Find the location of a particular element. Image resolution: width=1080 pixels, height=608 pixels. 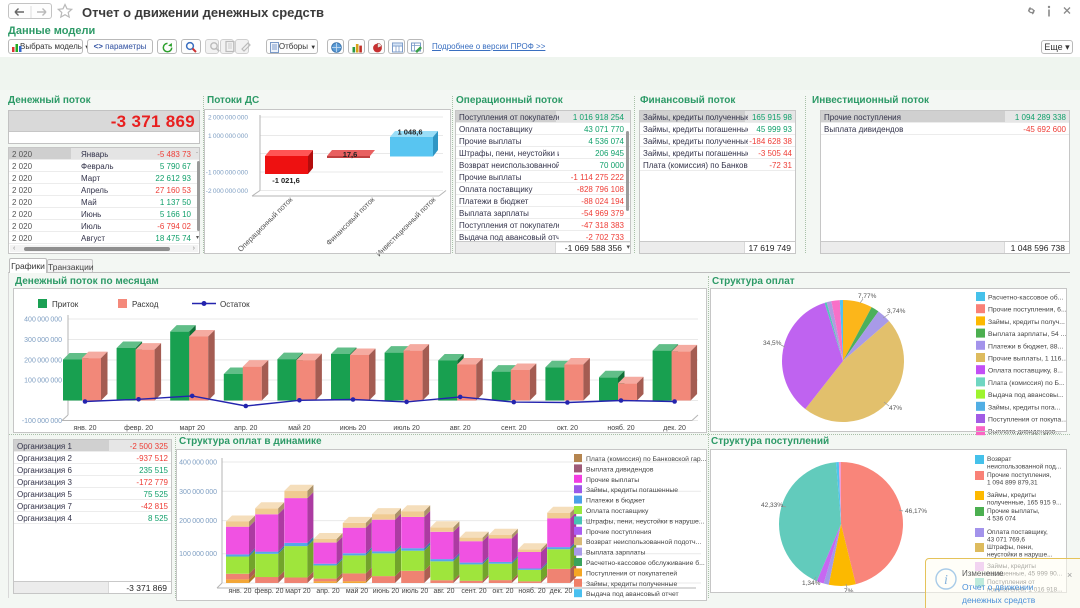

svg-text: Выдача под авансовый отчет is located at coordinates (632, 594).